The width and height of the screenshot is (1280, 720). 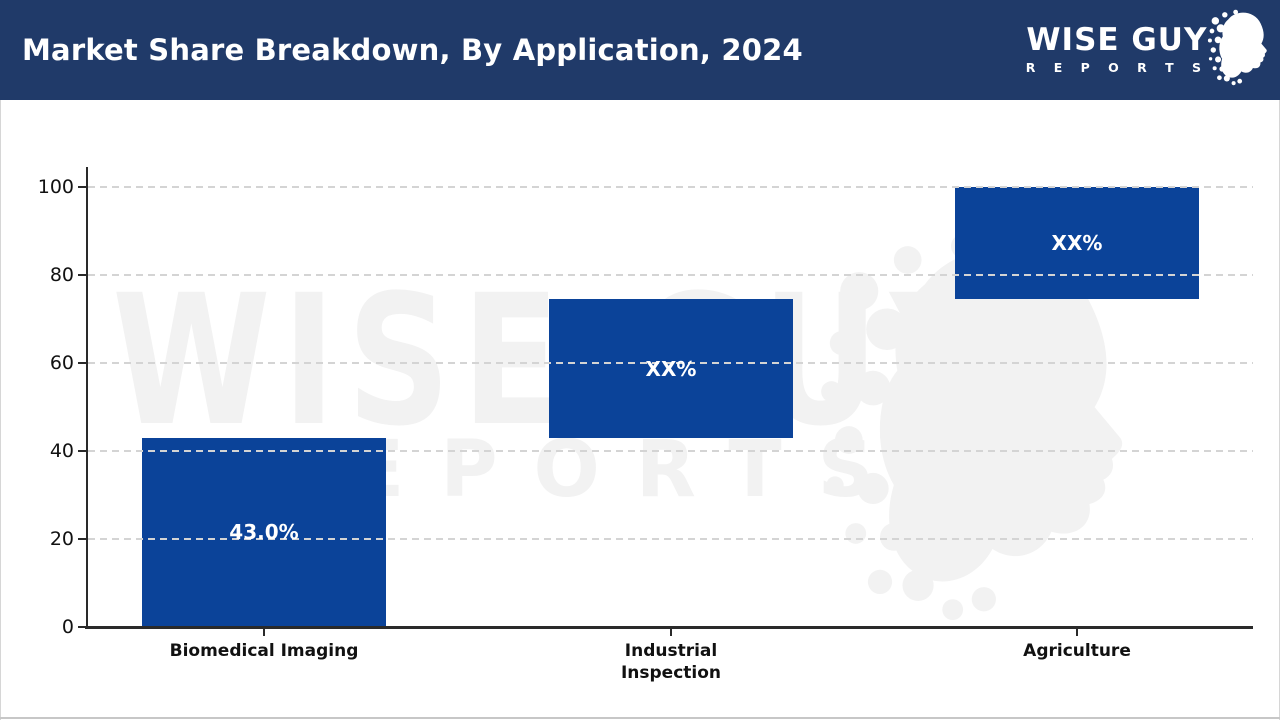 I want to click on x-axis-label: Industrial Inspection, so click(x=671, y=662).